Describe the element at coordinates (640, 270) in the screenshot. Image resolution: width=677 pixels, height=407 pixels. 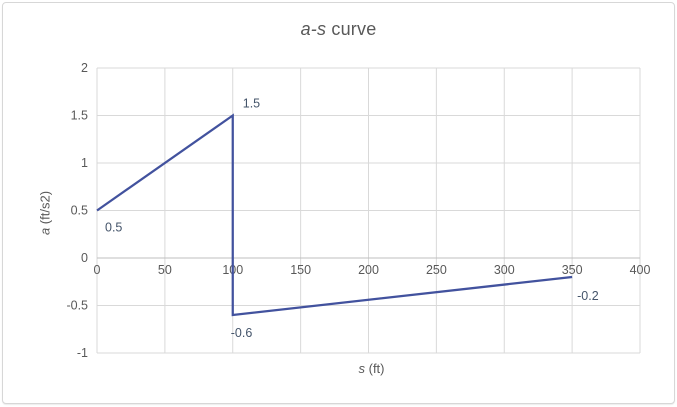
I see `x-tick-label: 400` at that location.